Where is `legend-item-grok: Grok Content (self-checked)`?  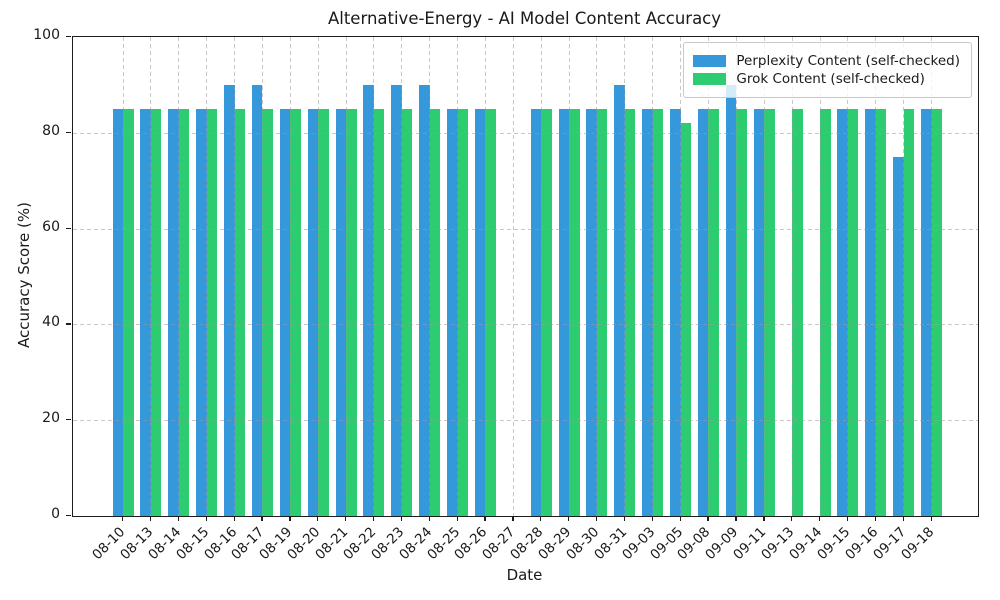
legend-item-grok: Grok Content (self-checked) is located at coordinates (826, 79).